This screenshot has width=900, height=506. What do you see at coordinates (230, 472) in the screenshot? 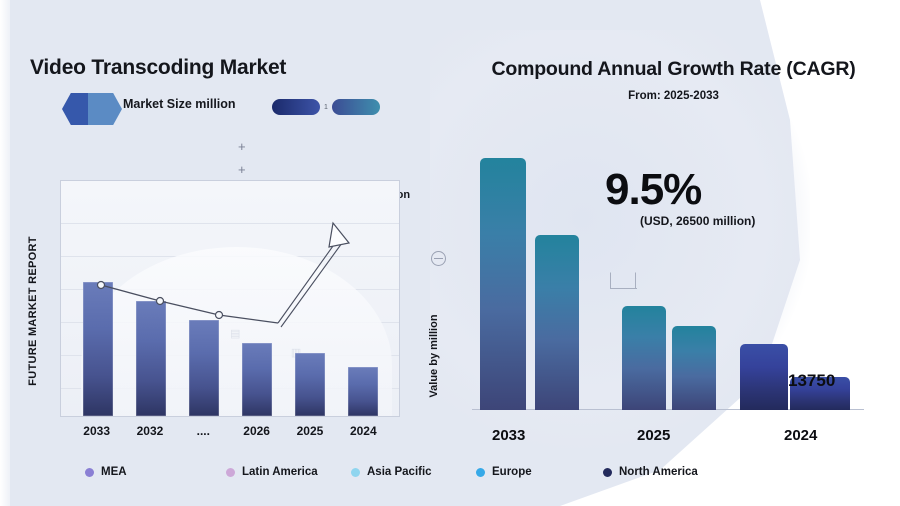
I see `legend-dot-latin-america` at bounding box center [230, 472].